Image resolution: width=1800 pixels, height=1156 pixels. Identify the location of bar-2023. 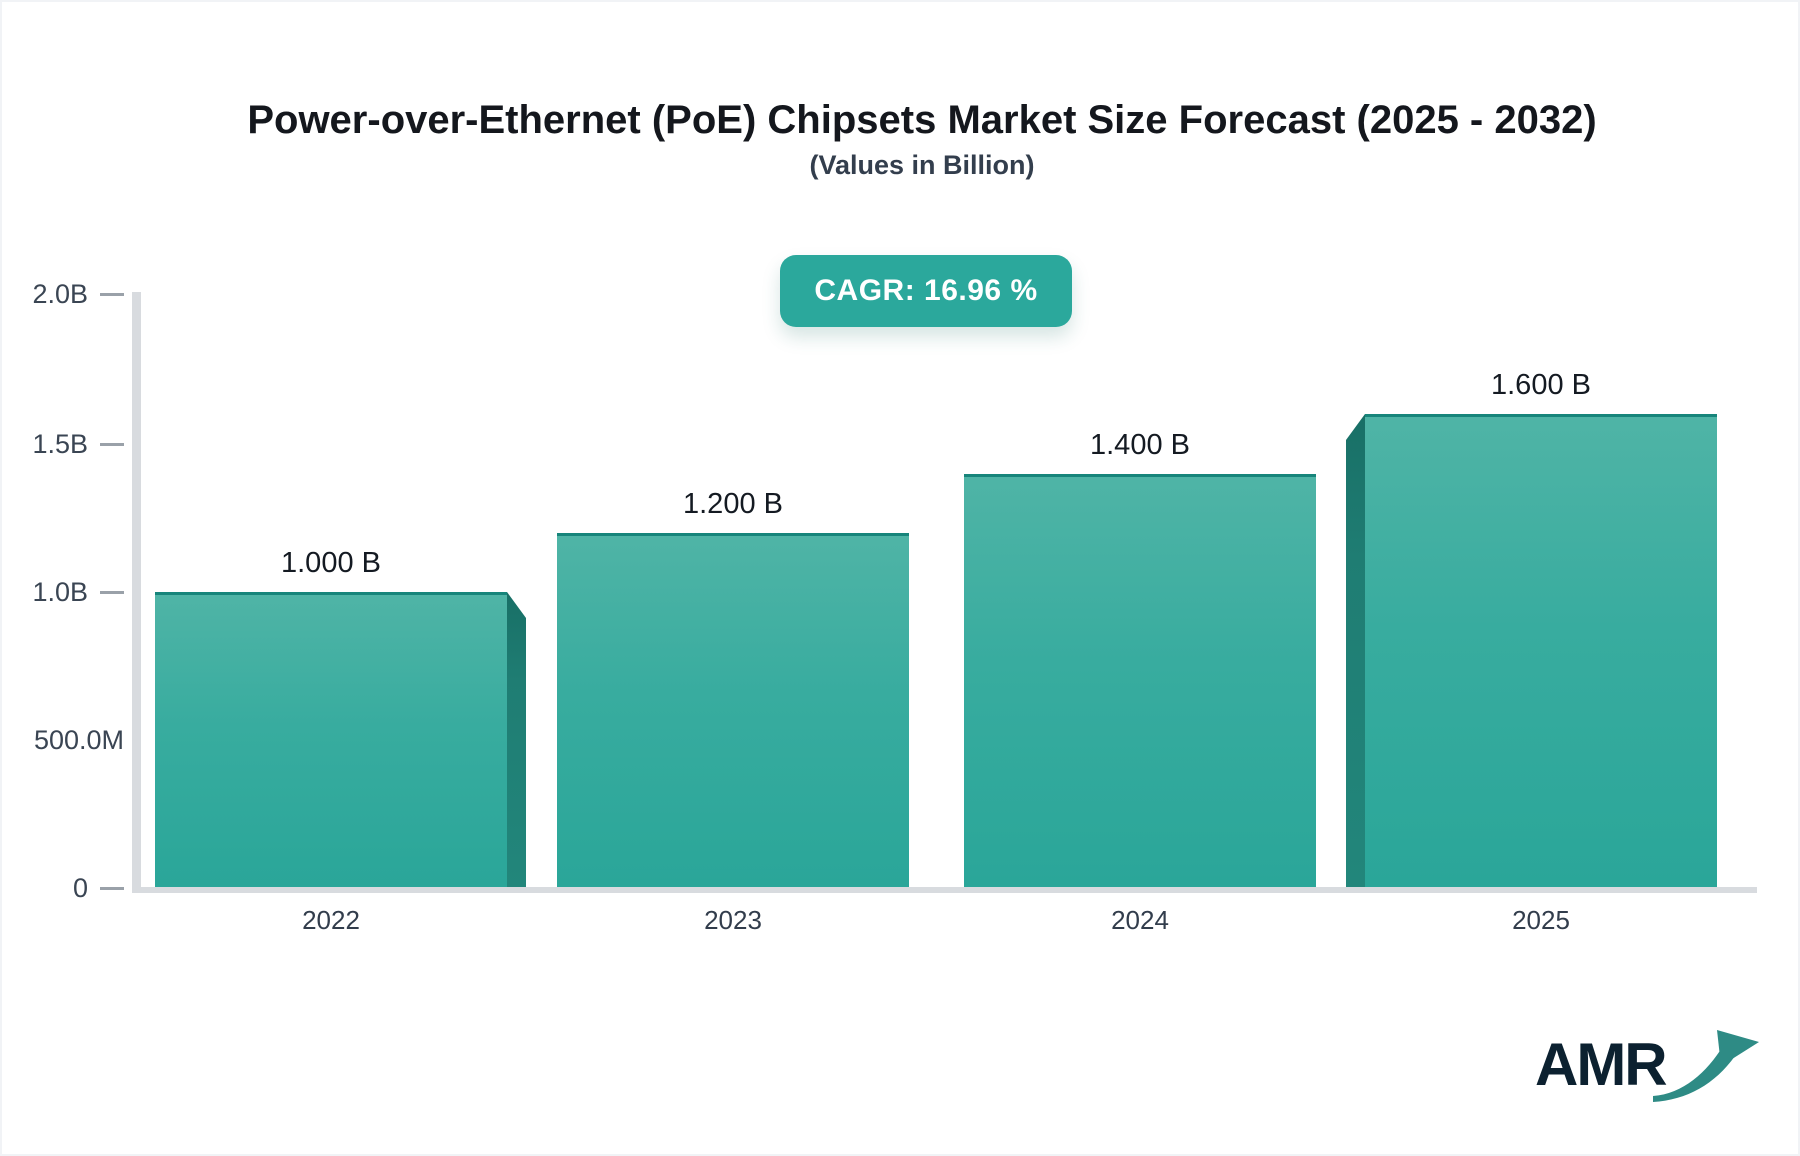
(733, 710).